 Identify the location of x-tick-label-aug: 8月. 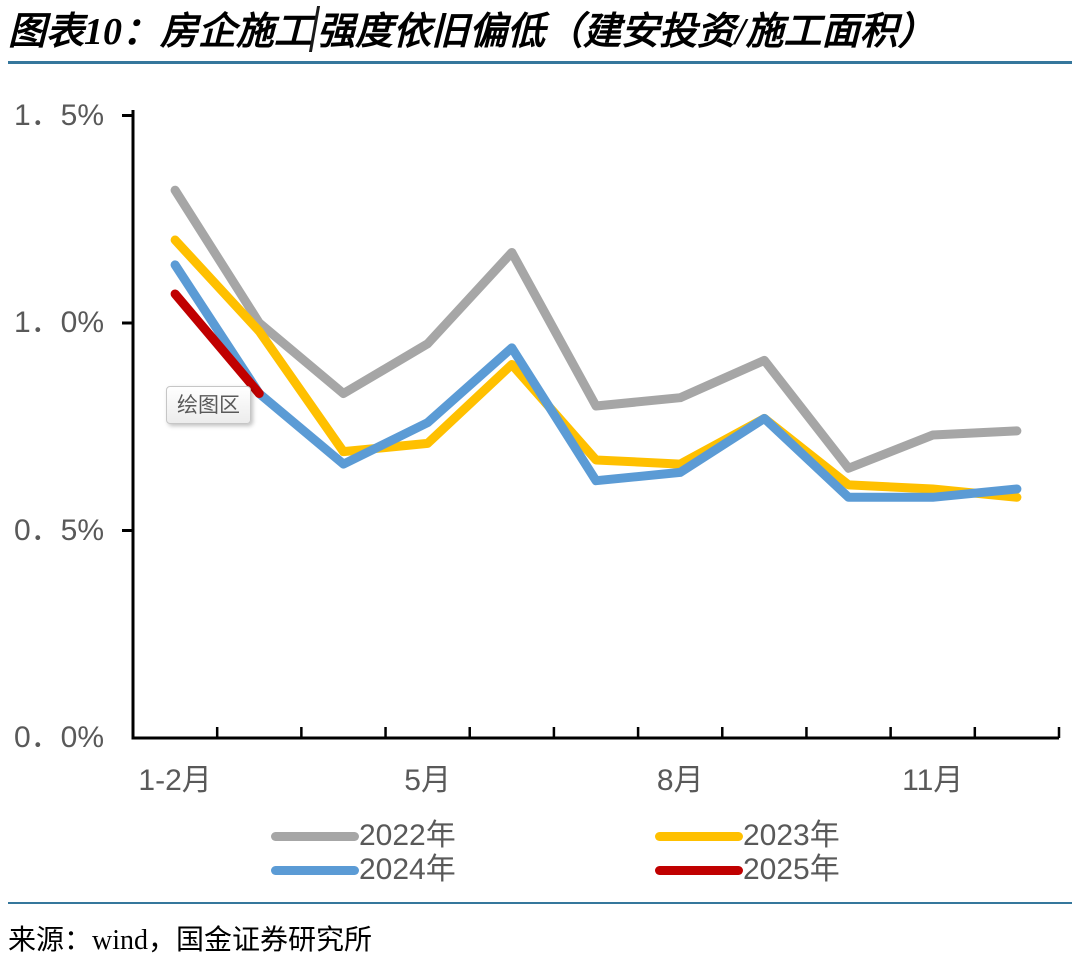
(680, 780).